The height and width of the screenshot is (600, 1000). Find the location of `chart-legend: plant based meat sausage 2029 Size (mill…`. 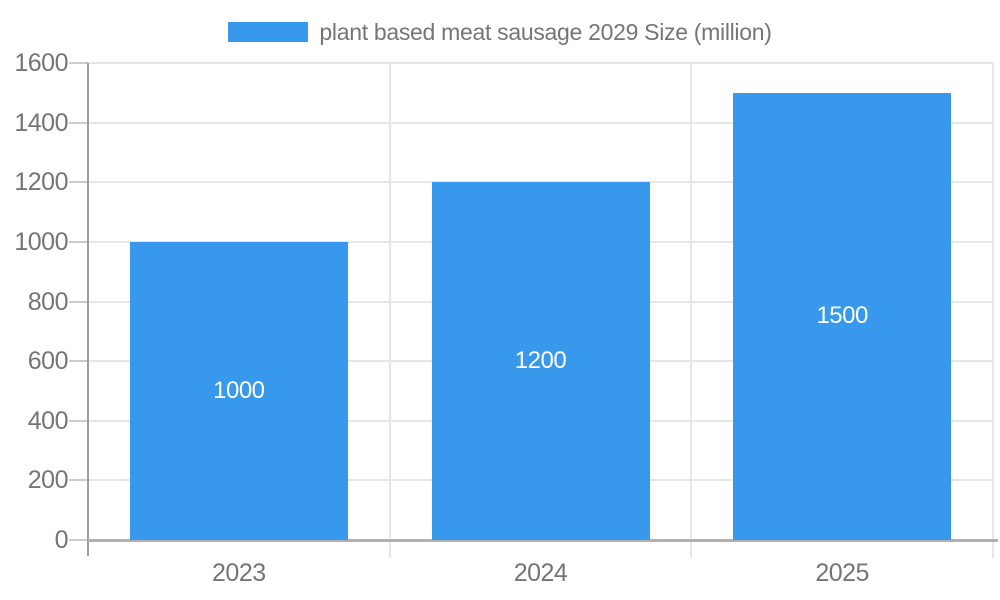

chart-legend: plant based meat sausage 2029 Size (mill… is located at coordinates (500, 31).